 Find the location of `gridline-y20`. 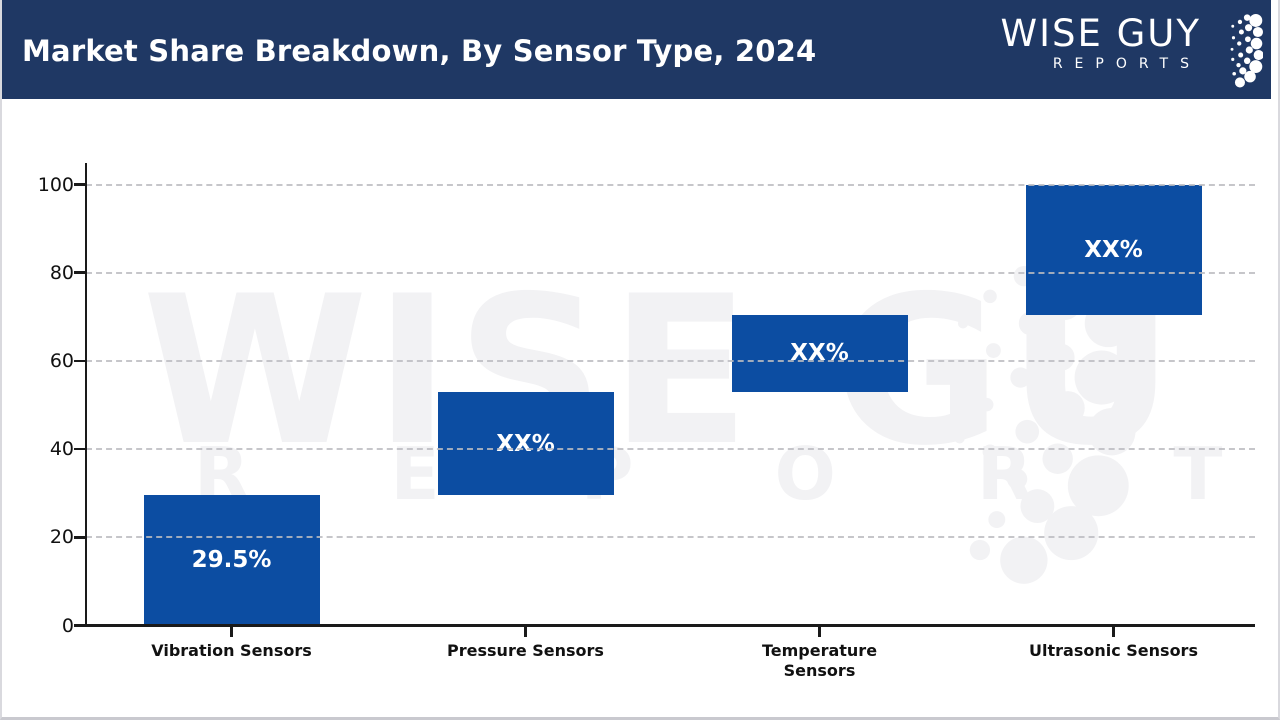

gridline-y20 is located at coordinates (670, 537).